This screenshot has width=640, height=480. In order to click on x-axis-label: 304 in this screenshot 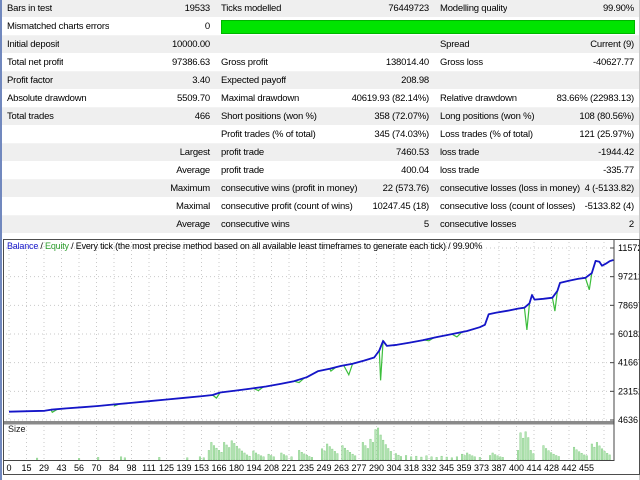, I will do `click(393, 468)`.